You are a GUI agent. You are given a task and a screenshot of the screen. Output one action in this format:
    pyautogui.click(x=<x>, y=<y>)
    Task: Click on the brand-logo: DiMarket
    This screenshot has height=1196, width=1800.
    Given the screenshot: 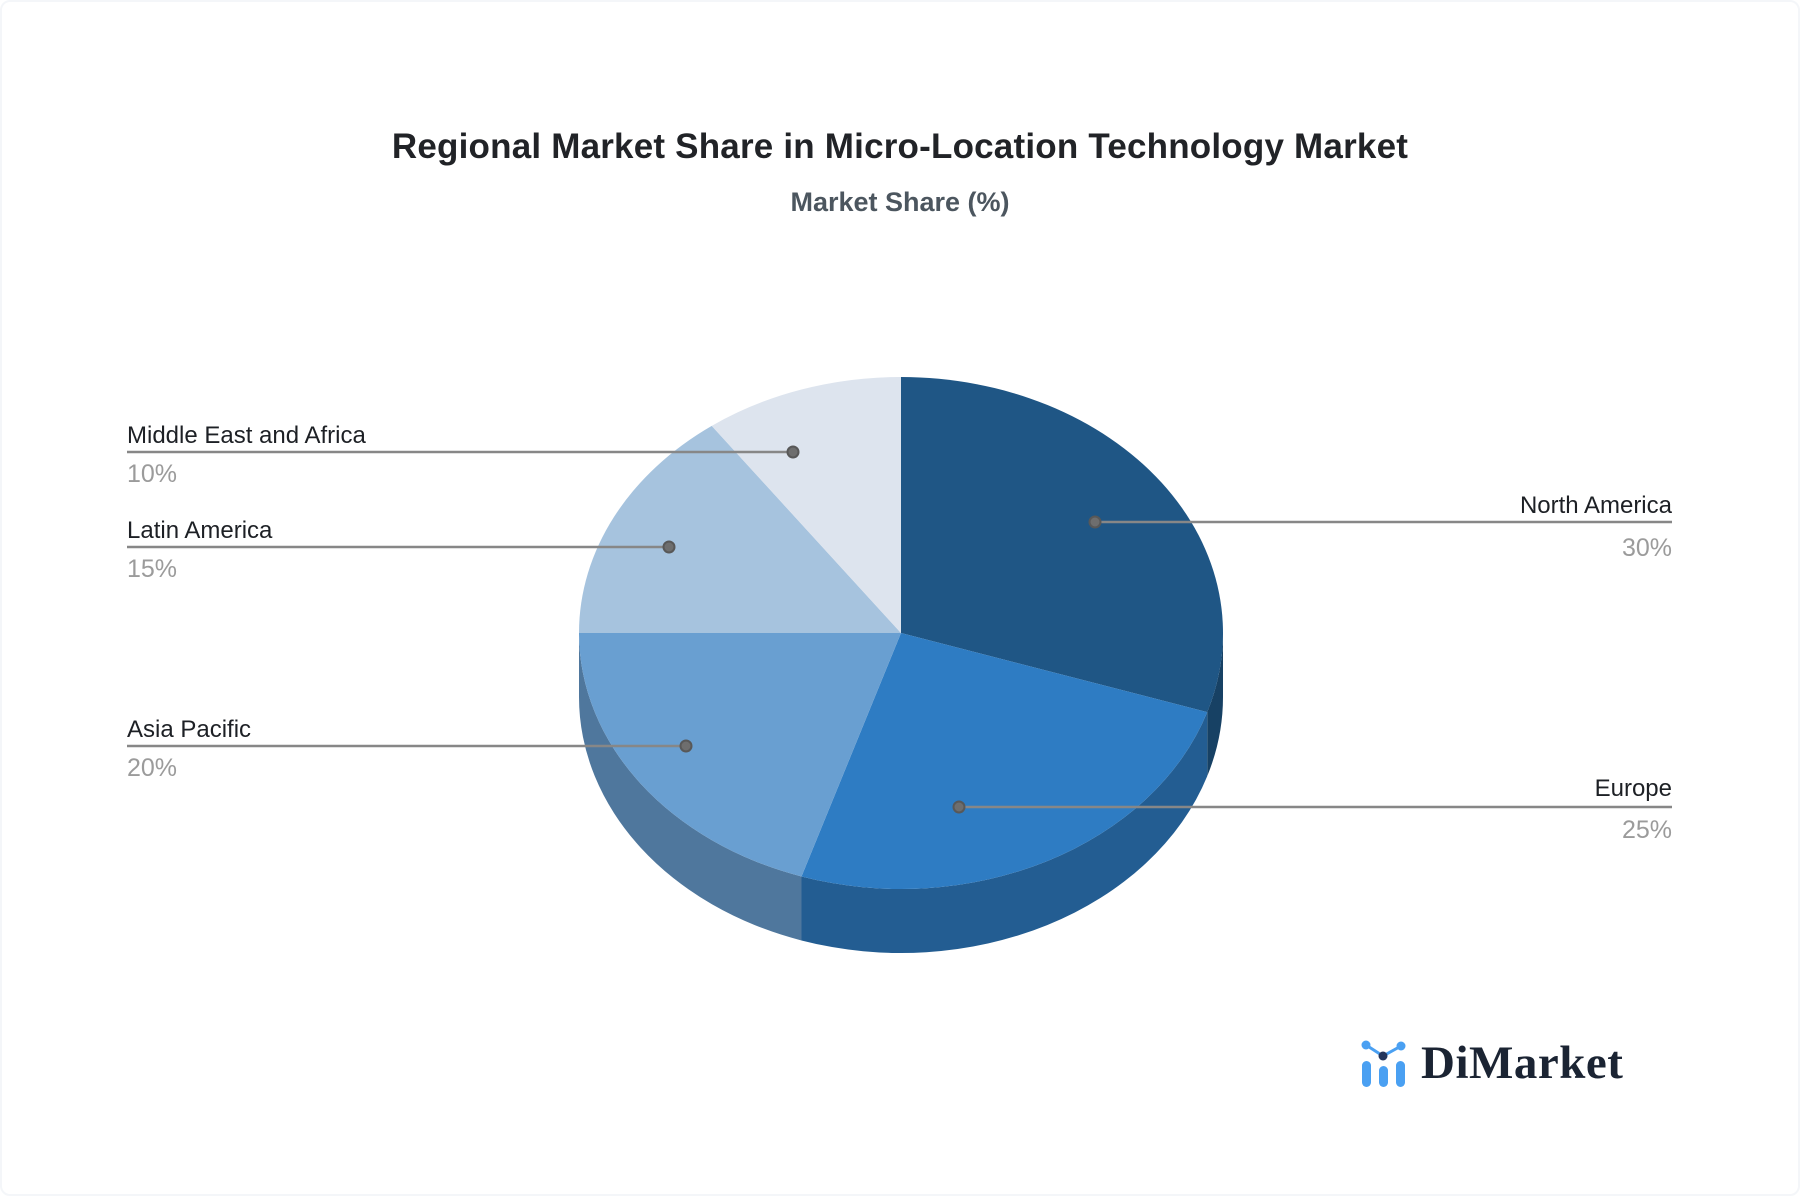 What is the action you would take?
    pyautogui.click(x=1491, y=1063)
    